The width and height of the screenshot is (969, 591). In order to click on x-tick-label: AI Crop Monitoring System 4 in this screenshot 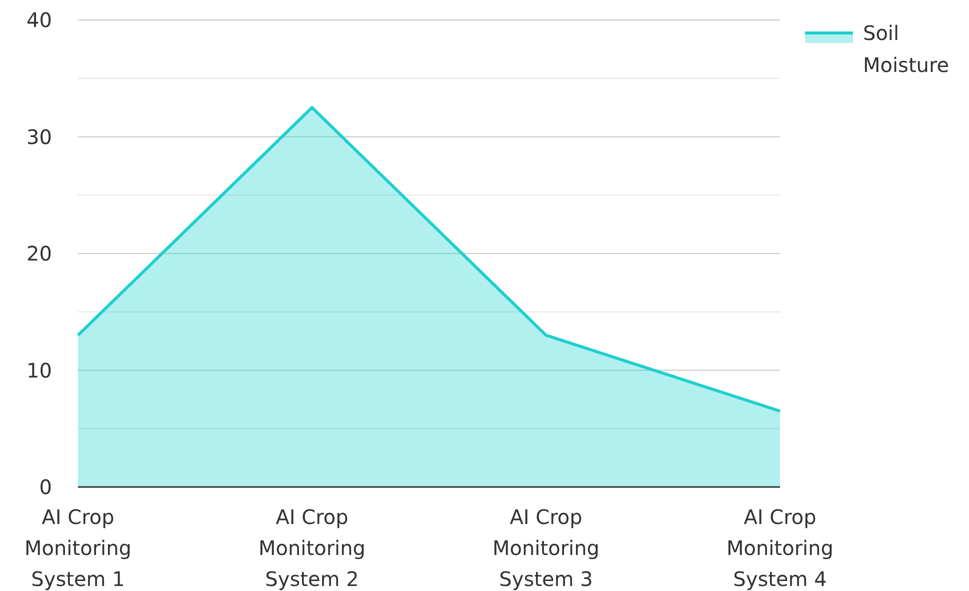, I will do `click(780, 548)`.